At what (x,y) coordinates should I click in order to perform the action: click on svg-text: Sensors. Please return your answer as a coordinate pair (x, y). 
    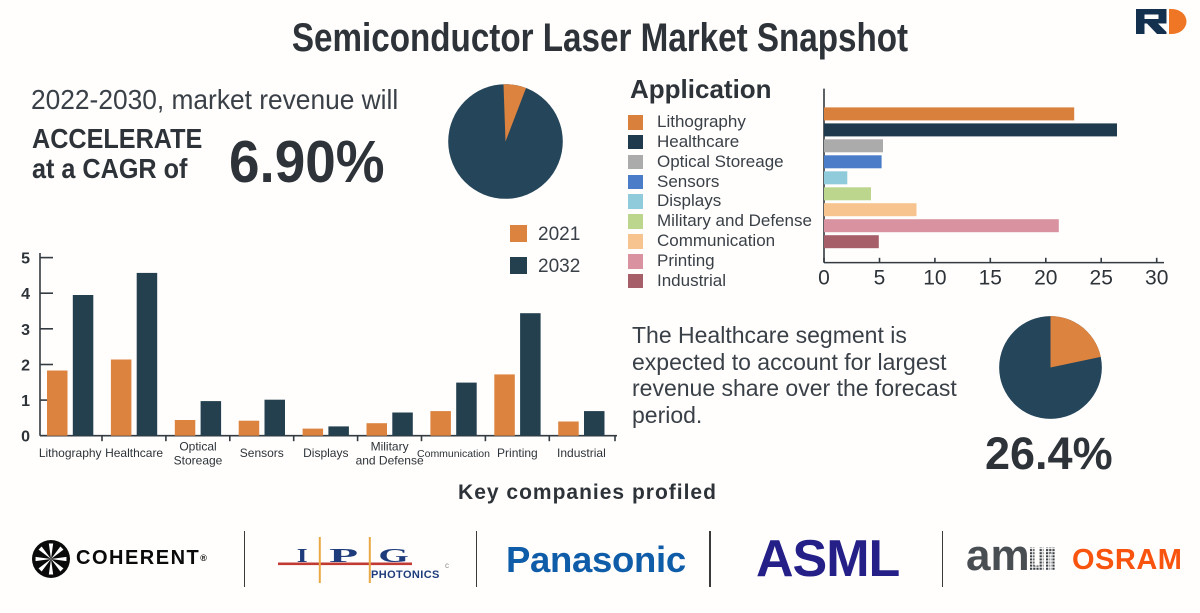
    Looking at the image, I should click on (262, 453).